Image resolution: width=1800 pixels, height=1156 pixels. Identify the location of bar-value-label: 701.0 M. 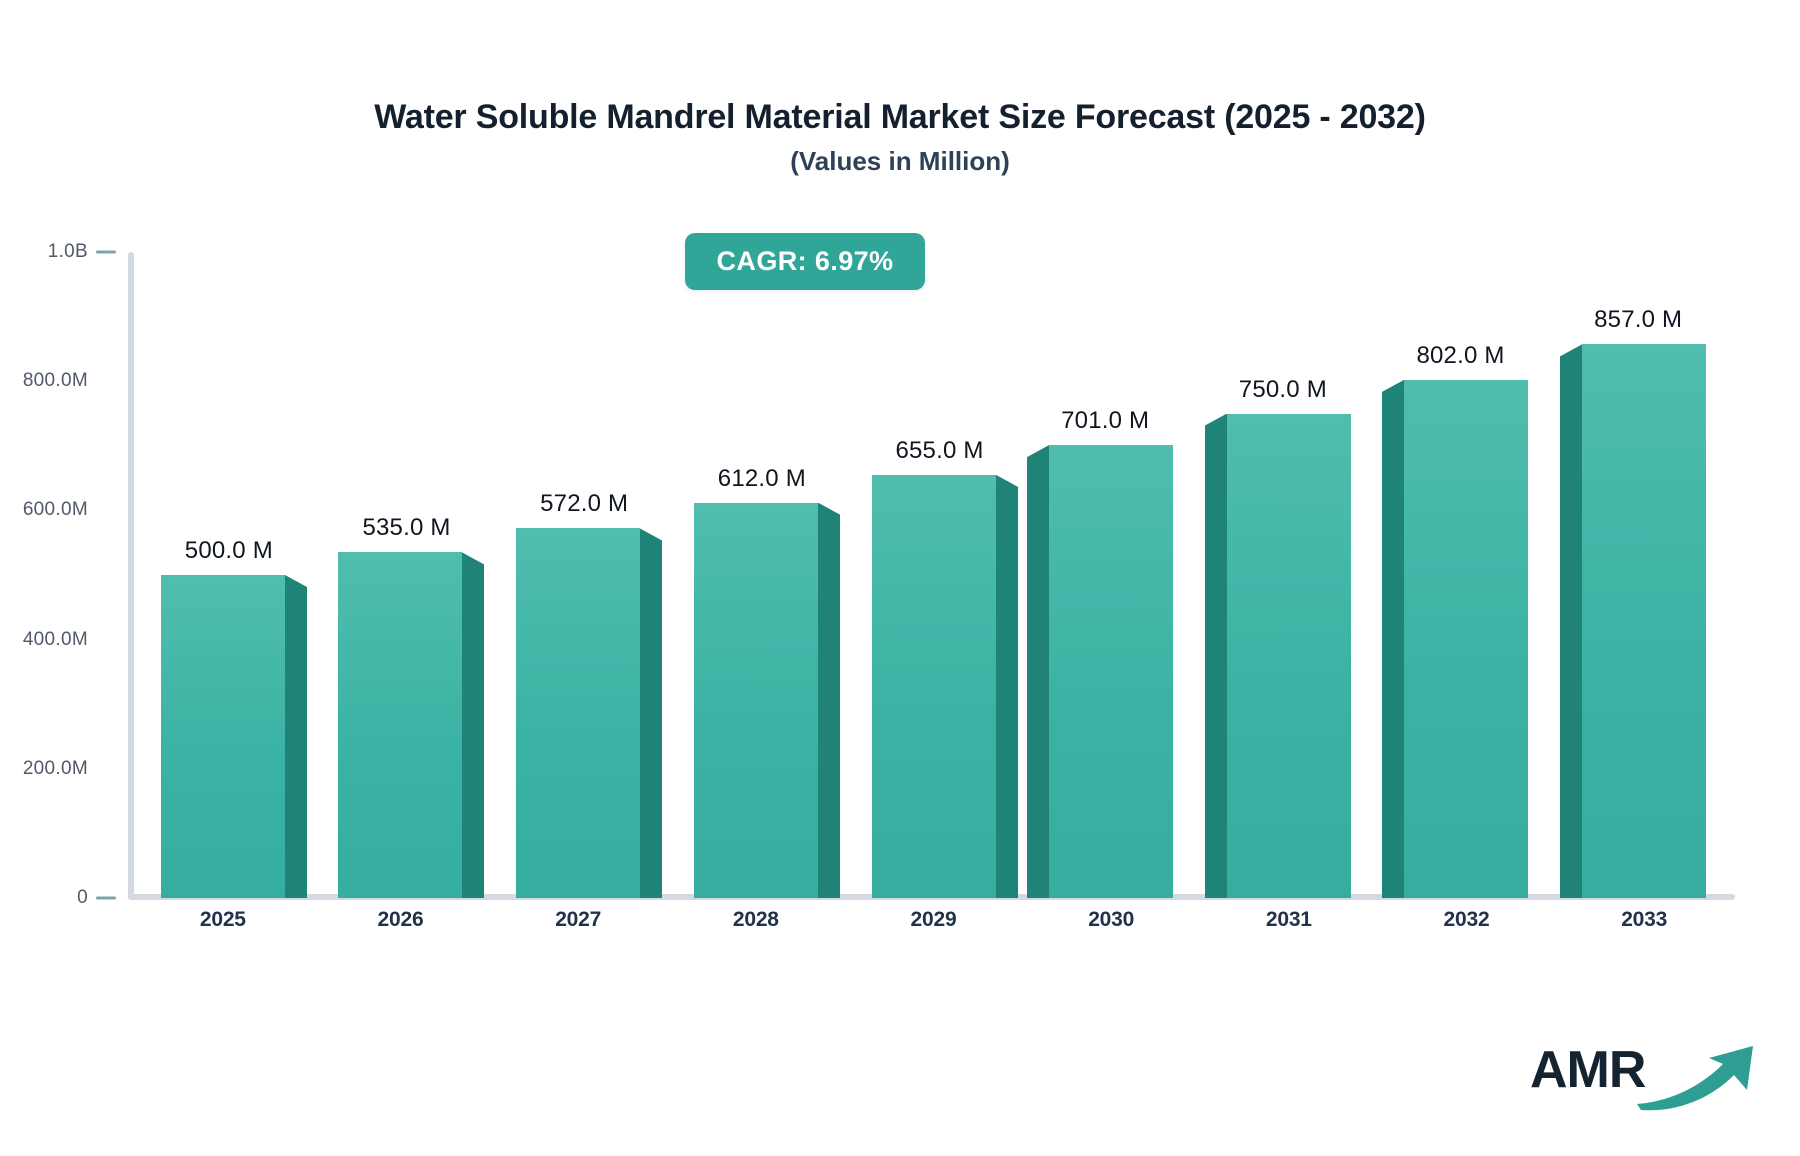
(1105, 421).